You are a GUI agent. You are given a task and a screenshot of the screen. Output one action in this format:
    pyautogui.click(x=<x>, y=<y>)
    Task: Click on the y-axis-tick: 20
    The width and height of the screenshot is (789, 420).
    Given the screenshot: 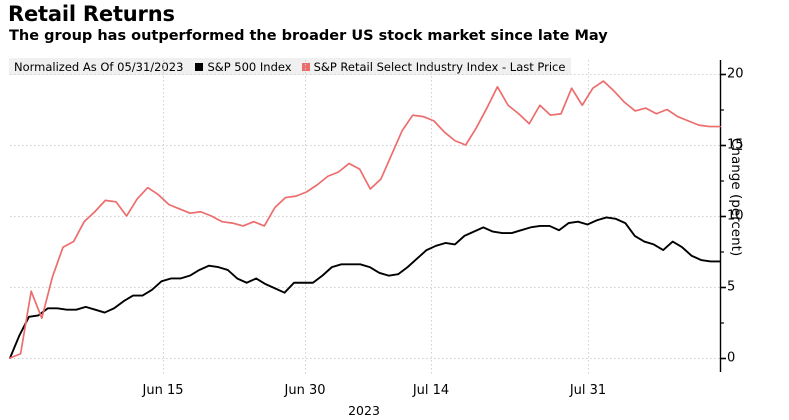 What is the action you would take?
    pyautogui.click(x=735, y=74)
    